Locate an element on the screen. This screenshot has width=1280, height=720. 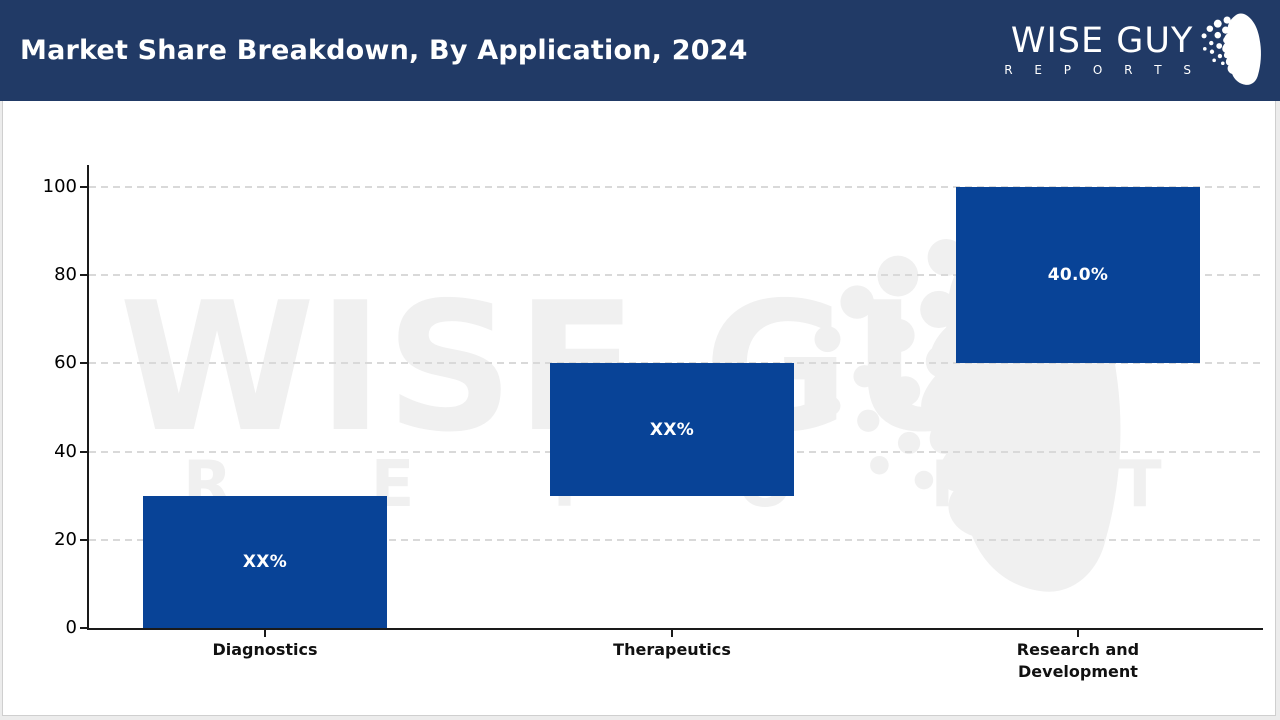
x-category-label-0: Diagnostics is located at coordinates (264, 650).